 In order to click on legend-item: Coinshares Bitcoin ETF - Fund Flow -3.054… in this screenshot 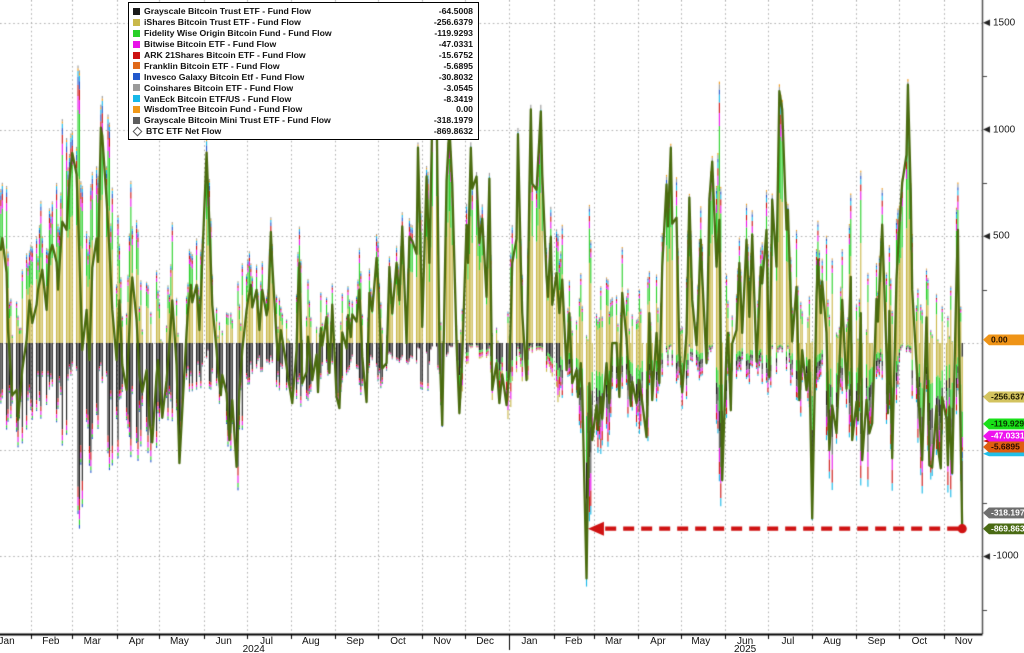, I will do `click(303, 87)`.